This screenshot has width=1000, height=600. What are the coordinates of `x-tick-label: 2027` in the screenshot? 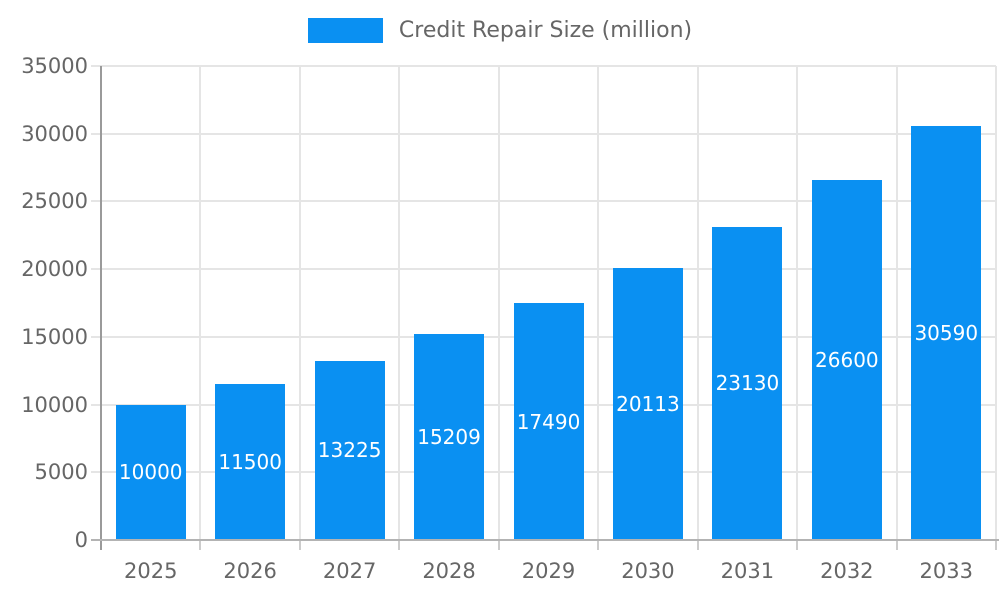 It's located at (349, 571).